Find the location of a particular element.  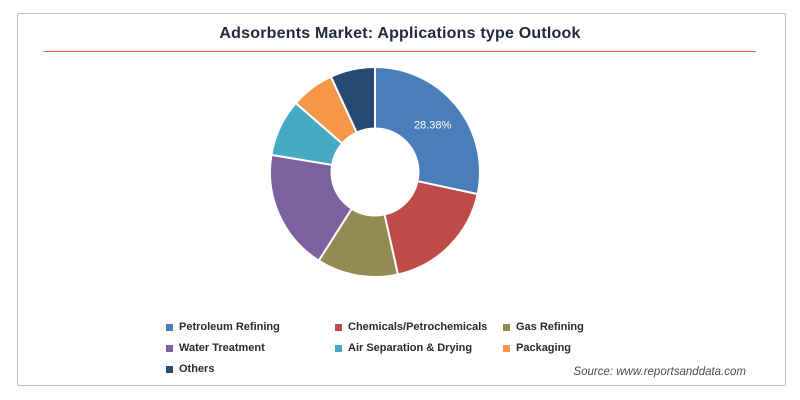

legend-label: Packaging is located at coordinates (544, 348).